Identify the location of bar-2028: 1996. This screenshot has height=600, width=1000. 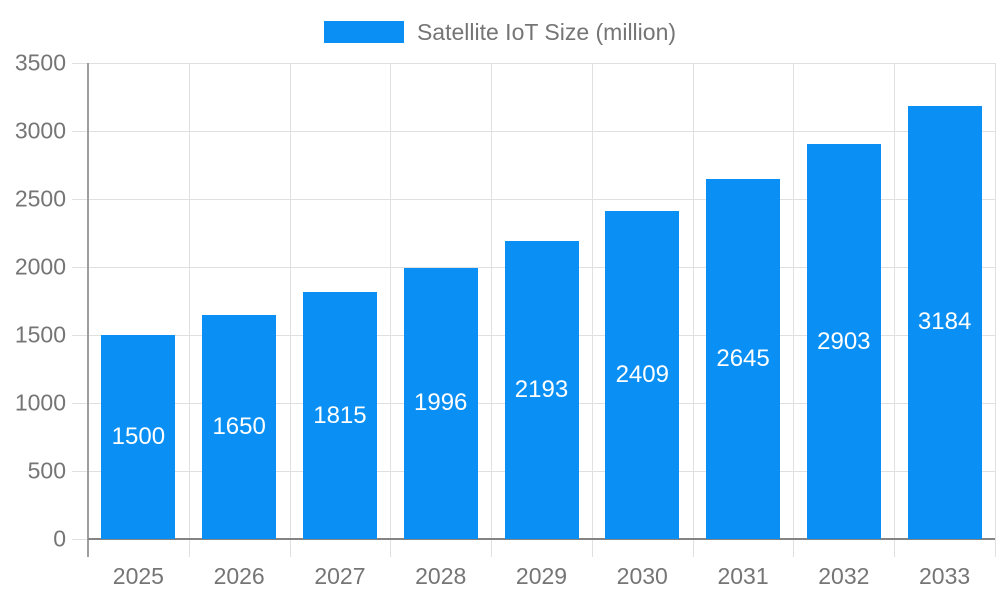
(440, 403).